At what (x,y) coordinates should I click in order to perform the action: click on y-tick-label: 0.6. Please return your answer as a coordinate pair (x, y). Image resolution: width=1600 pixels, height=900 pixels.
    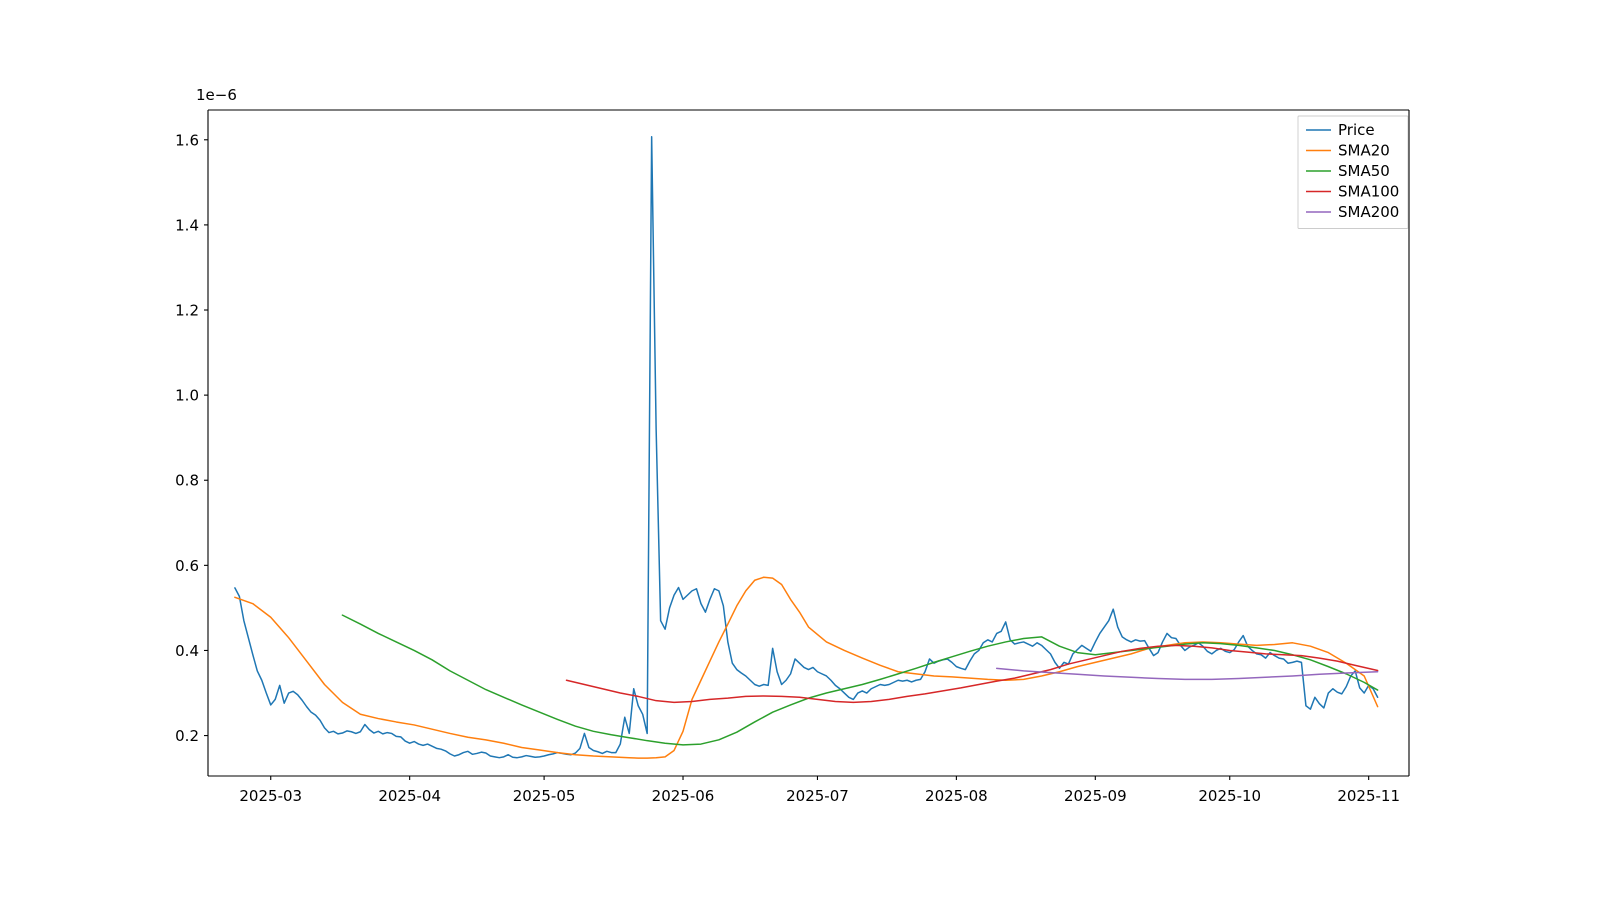
    Looking at the image, I should click on (187, 566).